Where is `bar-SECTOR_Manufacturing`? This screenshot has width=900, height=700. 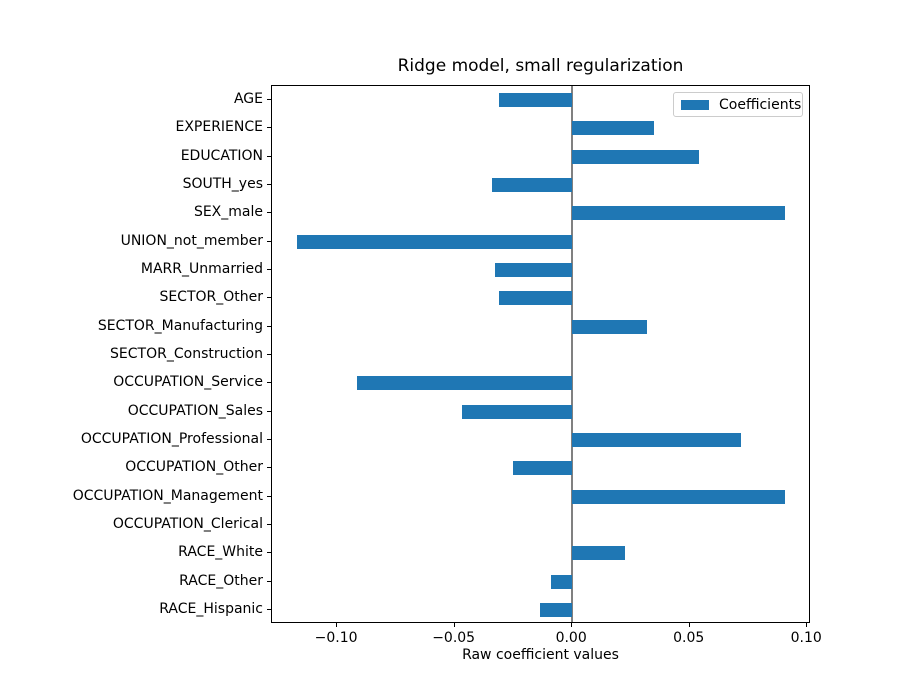 bar-SECTOR_Manufacturing is located at coordinates (609, 326).